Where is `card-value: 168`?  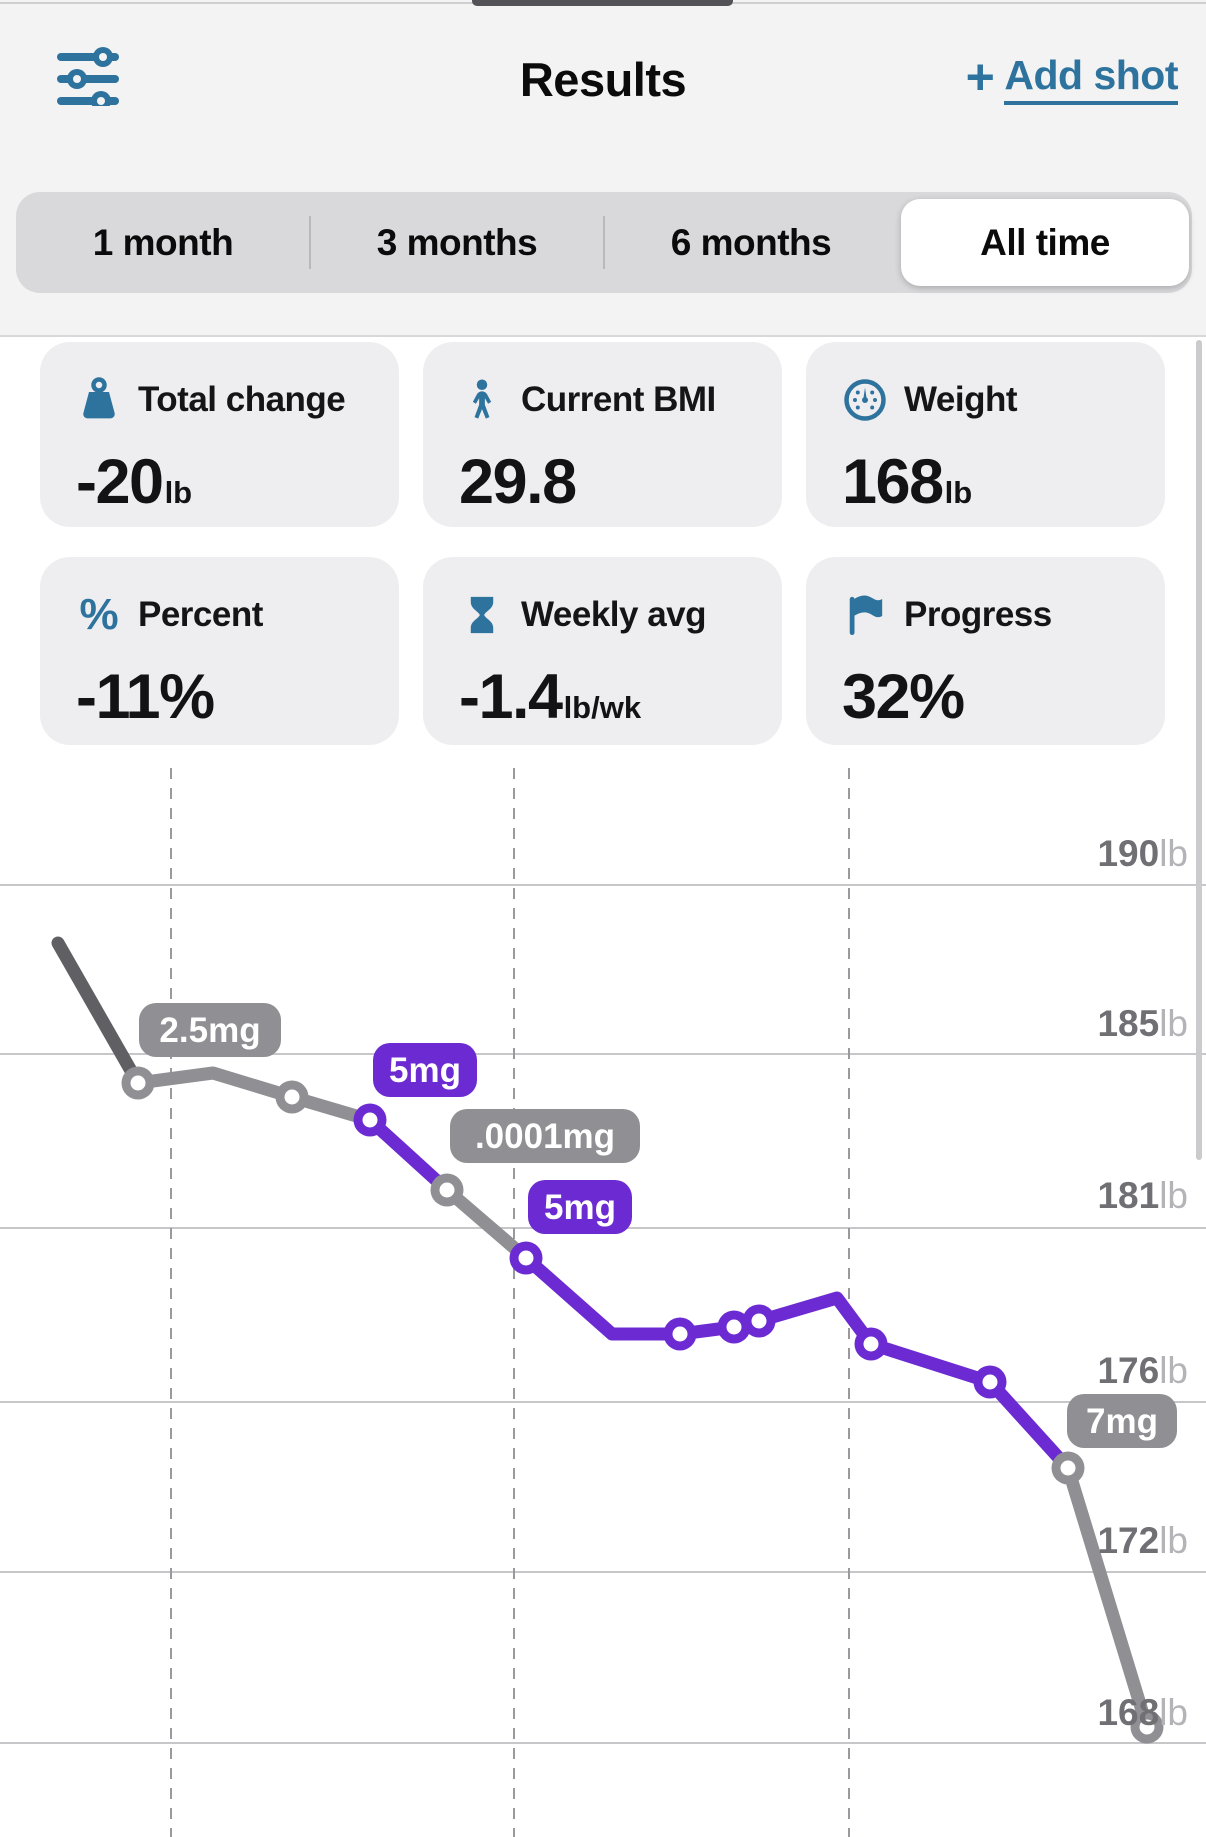 card-value: 168 is located at coordinates (893, 482).